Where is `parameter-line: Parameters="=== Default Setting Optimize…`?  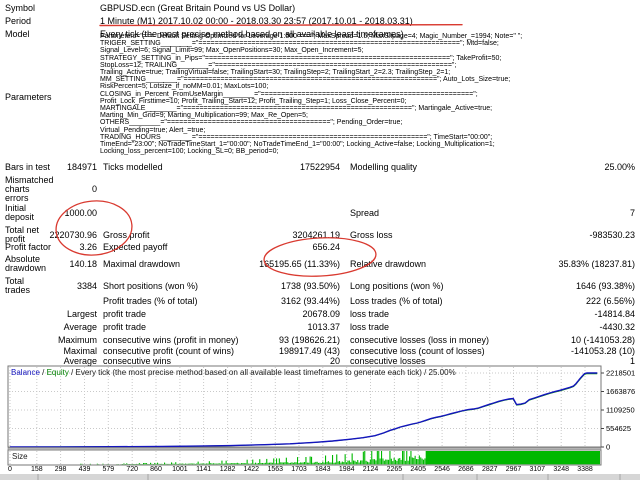 parameter-line: Parameters="=== Default Setting Optimize… is located at coordinates (311, 36).